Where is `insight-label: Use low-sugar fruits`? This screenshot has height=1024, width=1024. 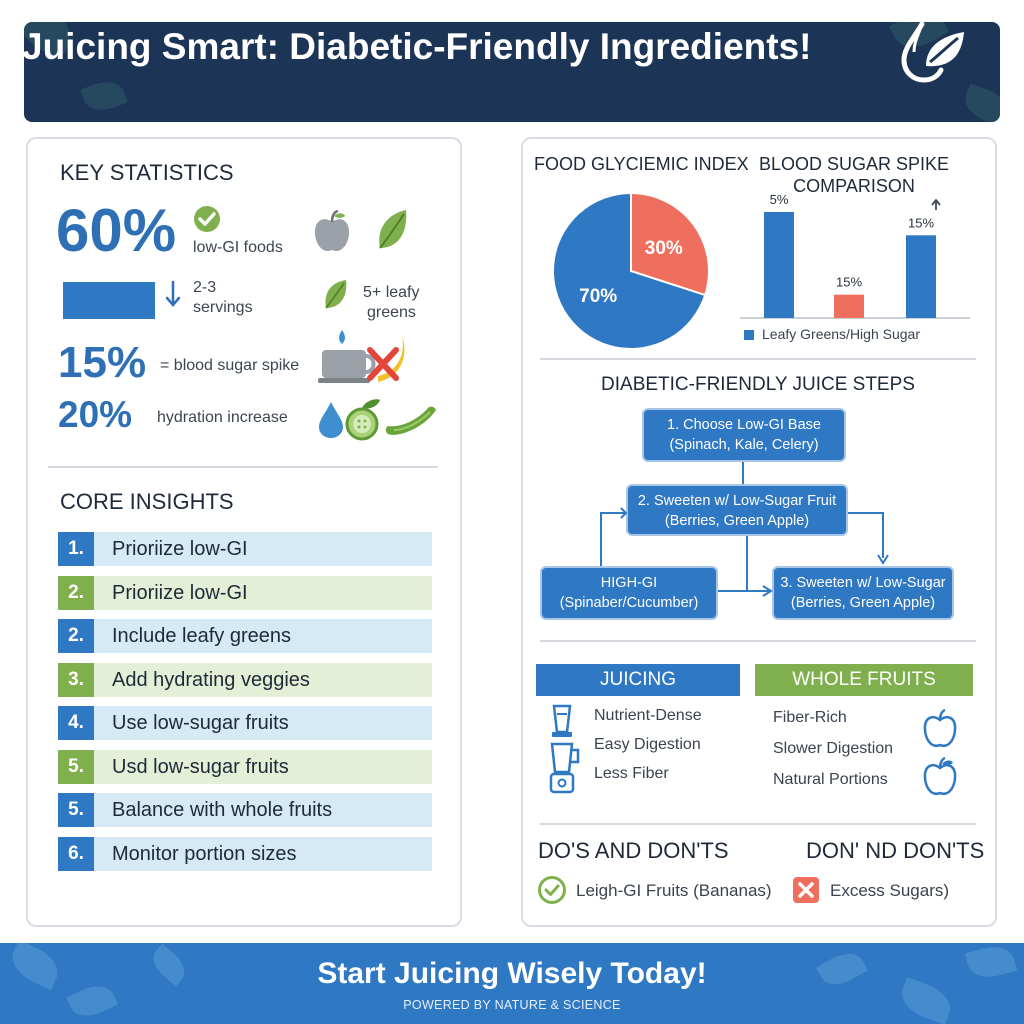 insight-label: Use low-sugar fruits is located at coordinates (200, 723).